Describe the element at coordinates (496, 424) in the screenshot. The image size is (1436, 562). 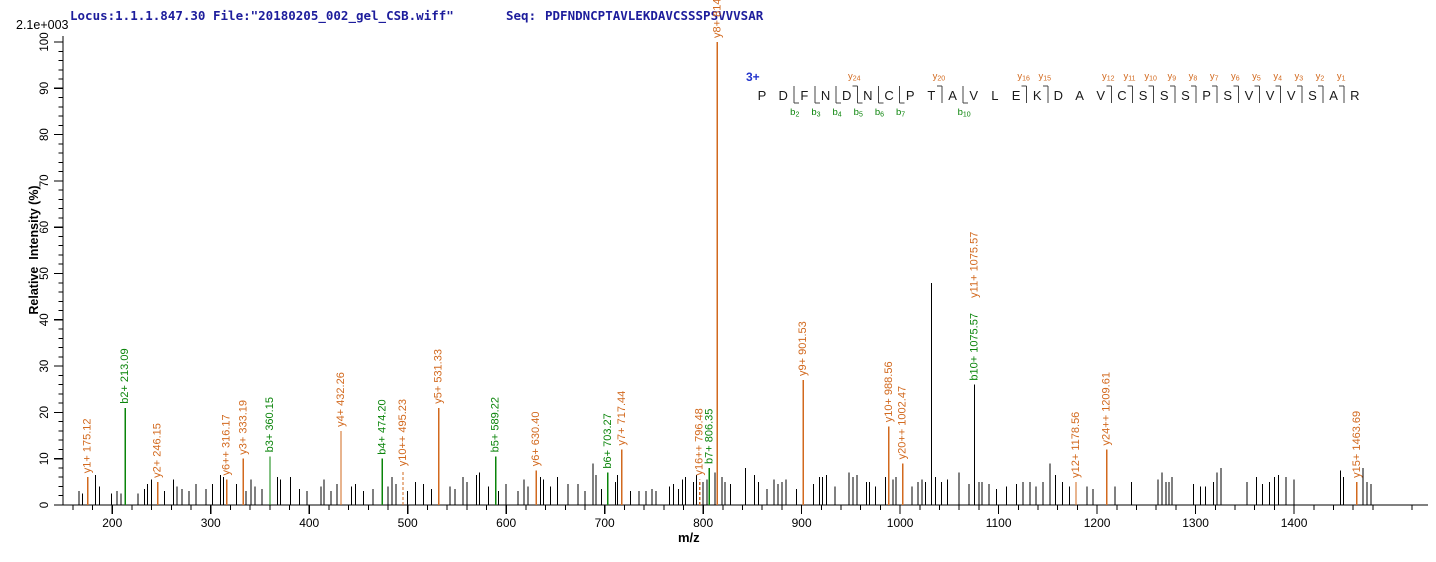
I see `peak-label: b5+ 589.22` at that location.